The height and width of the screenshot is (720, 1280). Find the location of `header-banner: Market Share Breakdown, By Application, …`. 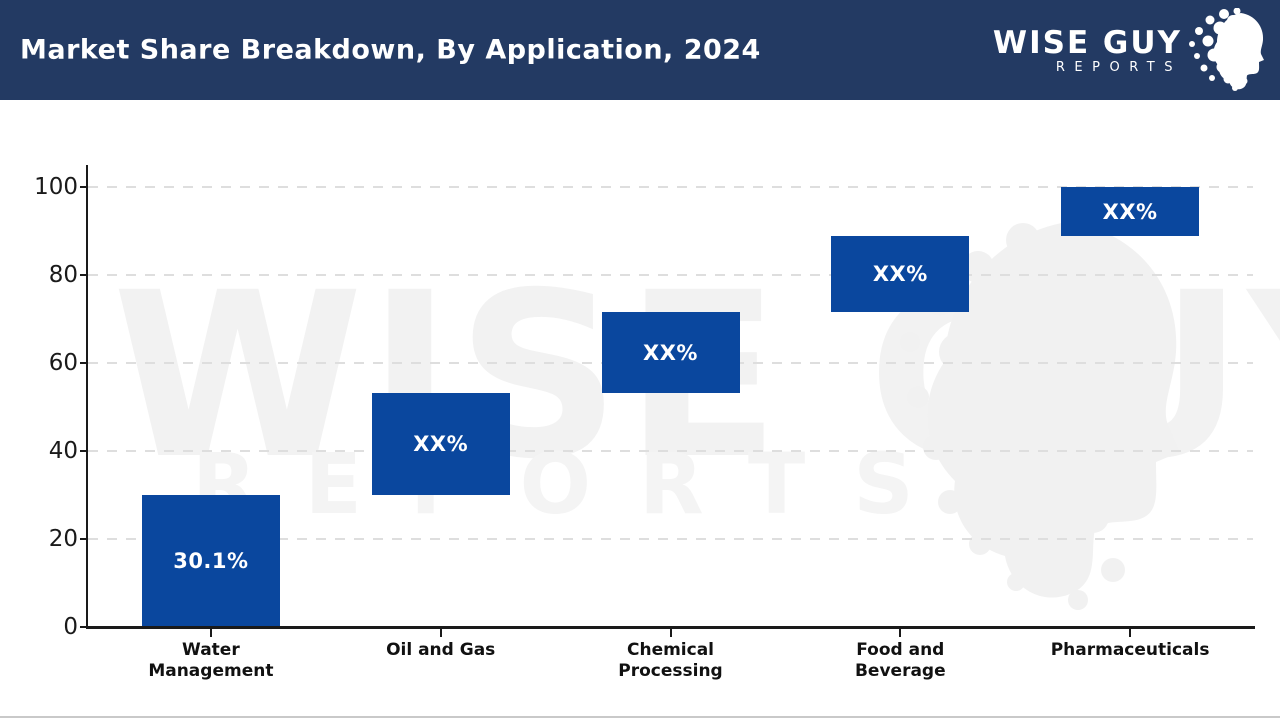

header-banner: Market Share Breakdown, By Application, … is located at coordinates (640, 50).